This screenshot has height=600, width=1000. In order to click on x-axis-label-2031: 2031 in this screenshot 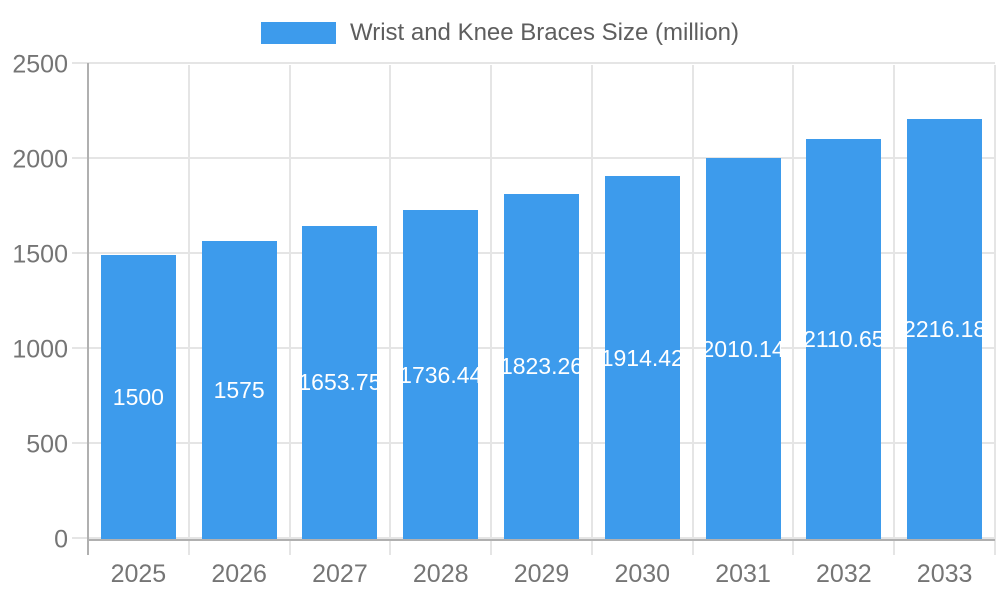, I will do `click(743, 574)`.